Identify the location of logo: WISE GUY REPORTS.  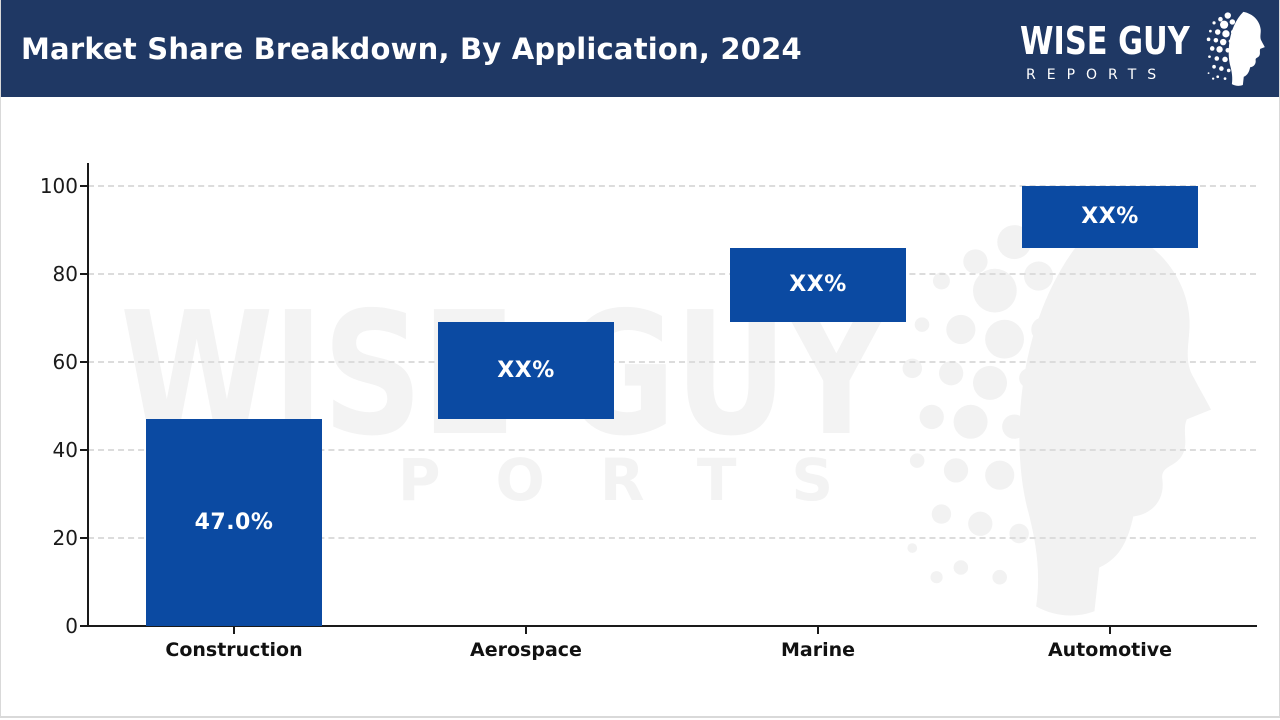
(1144, 49).